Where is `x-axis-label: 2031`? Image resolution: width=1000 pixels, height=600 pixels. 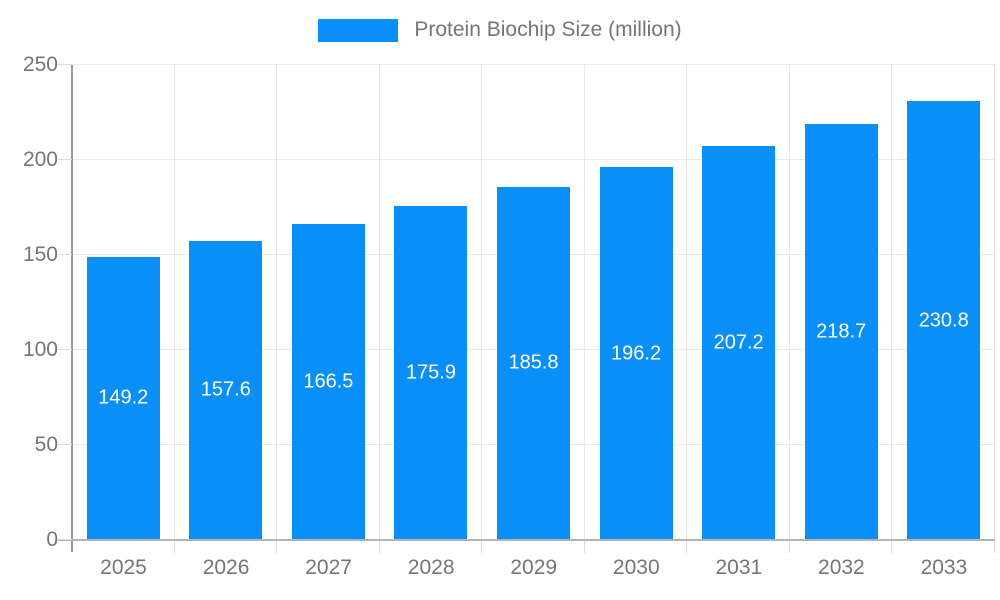 x-axis-label: 2031 is located at coordinates (739, 567).